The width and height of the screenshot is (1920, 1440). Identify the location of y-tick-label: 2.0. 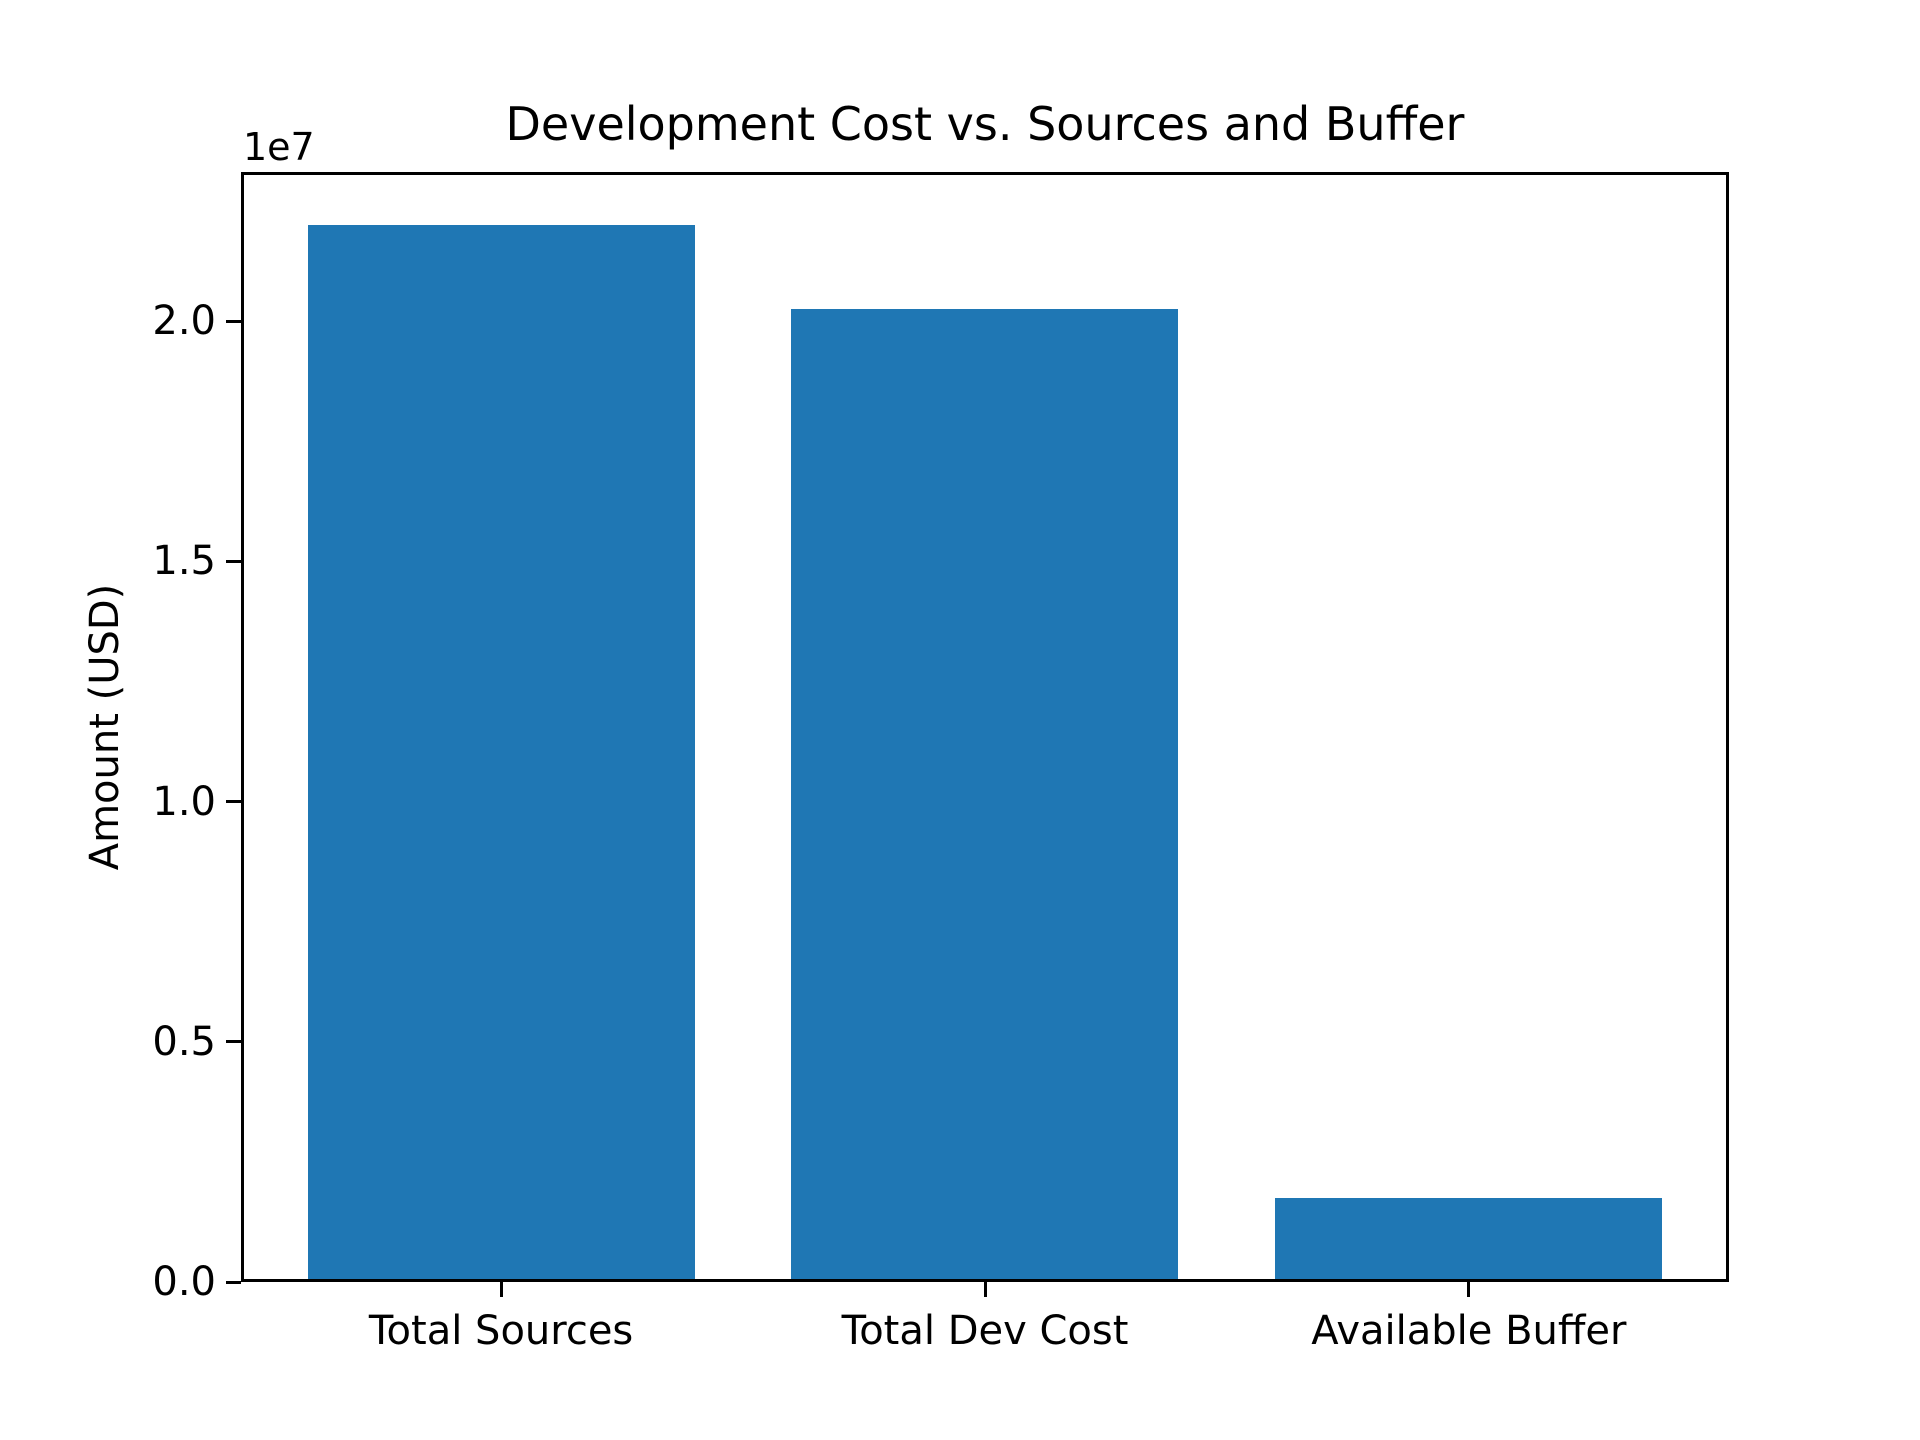
(184, 321).